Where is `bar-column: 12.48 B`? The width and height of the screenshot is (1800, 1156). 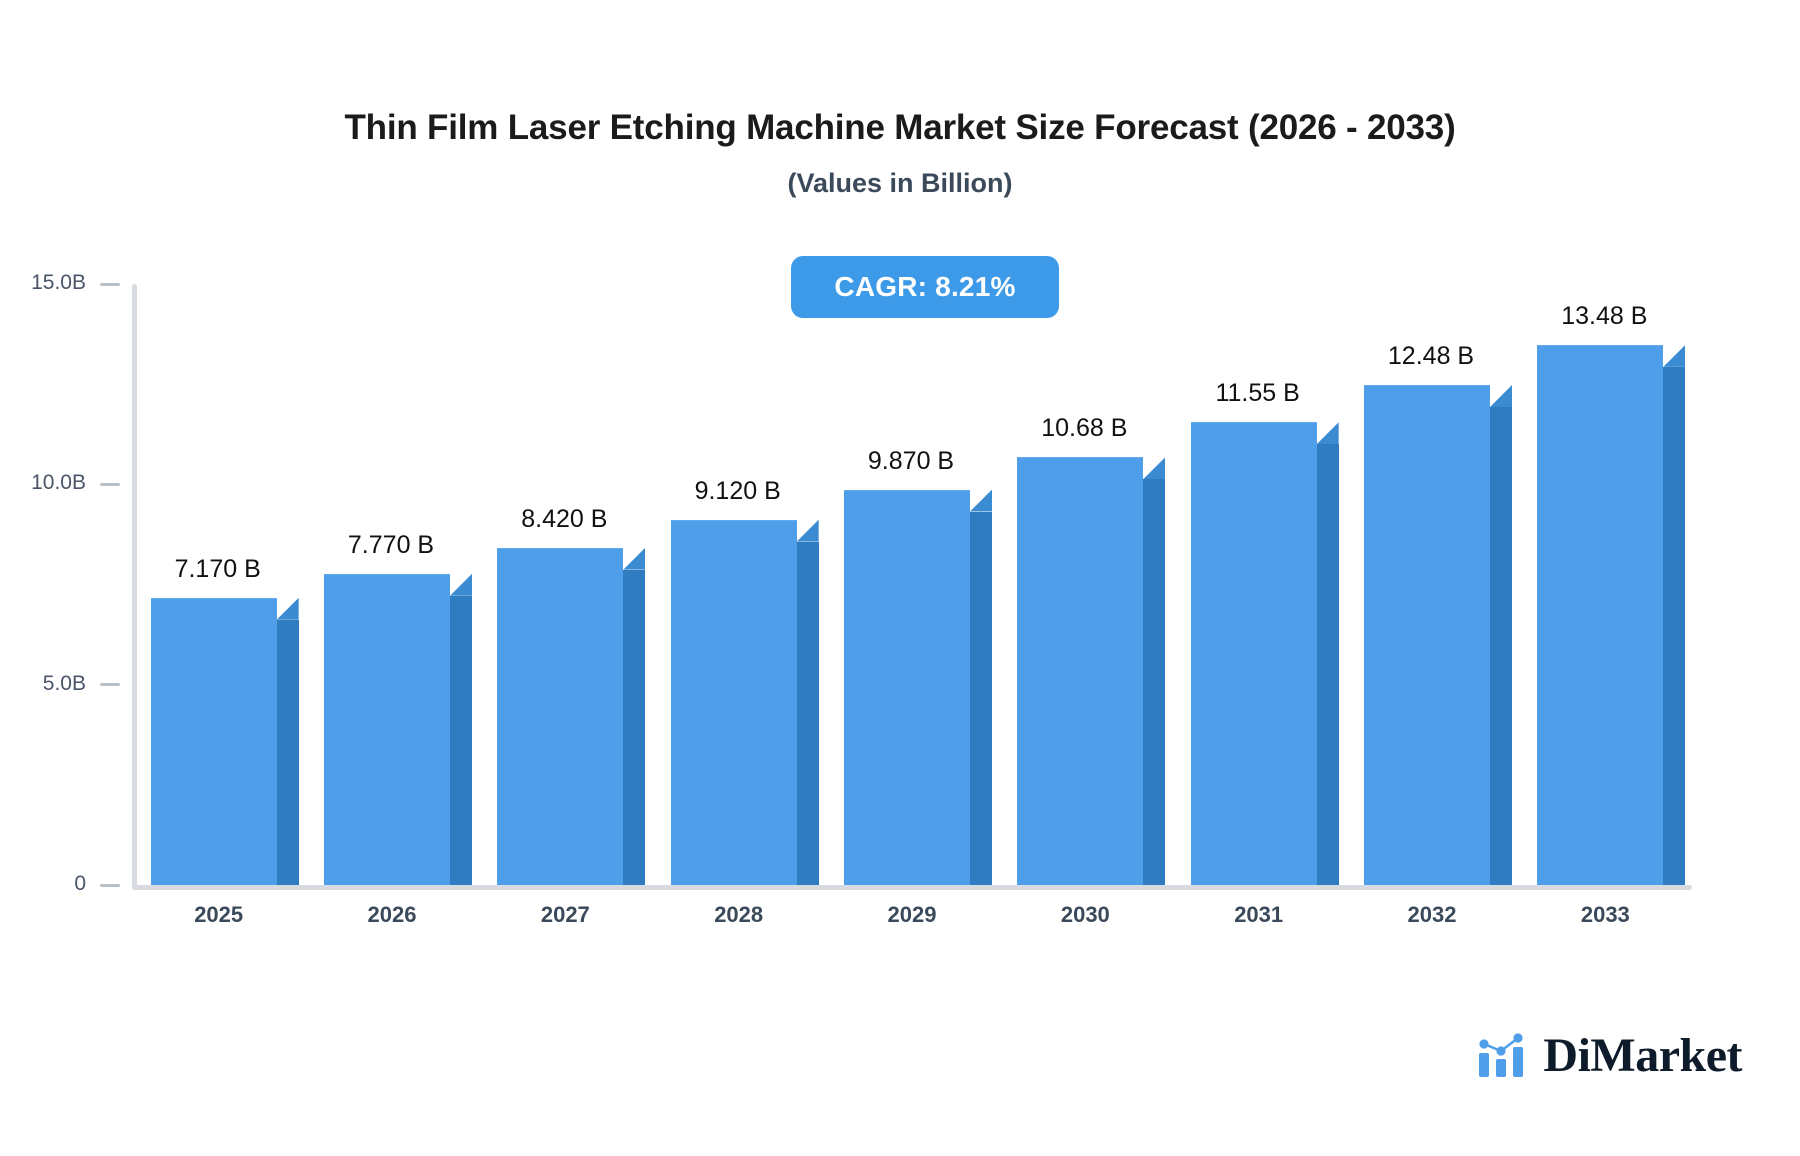
bar-column: 12.48 B is located at coordinates (1438, 584).